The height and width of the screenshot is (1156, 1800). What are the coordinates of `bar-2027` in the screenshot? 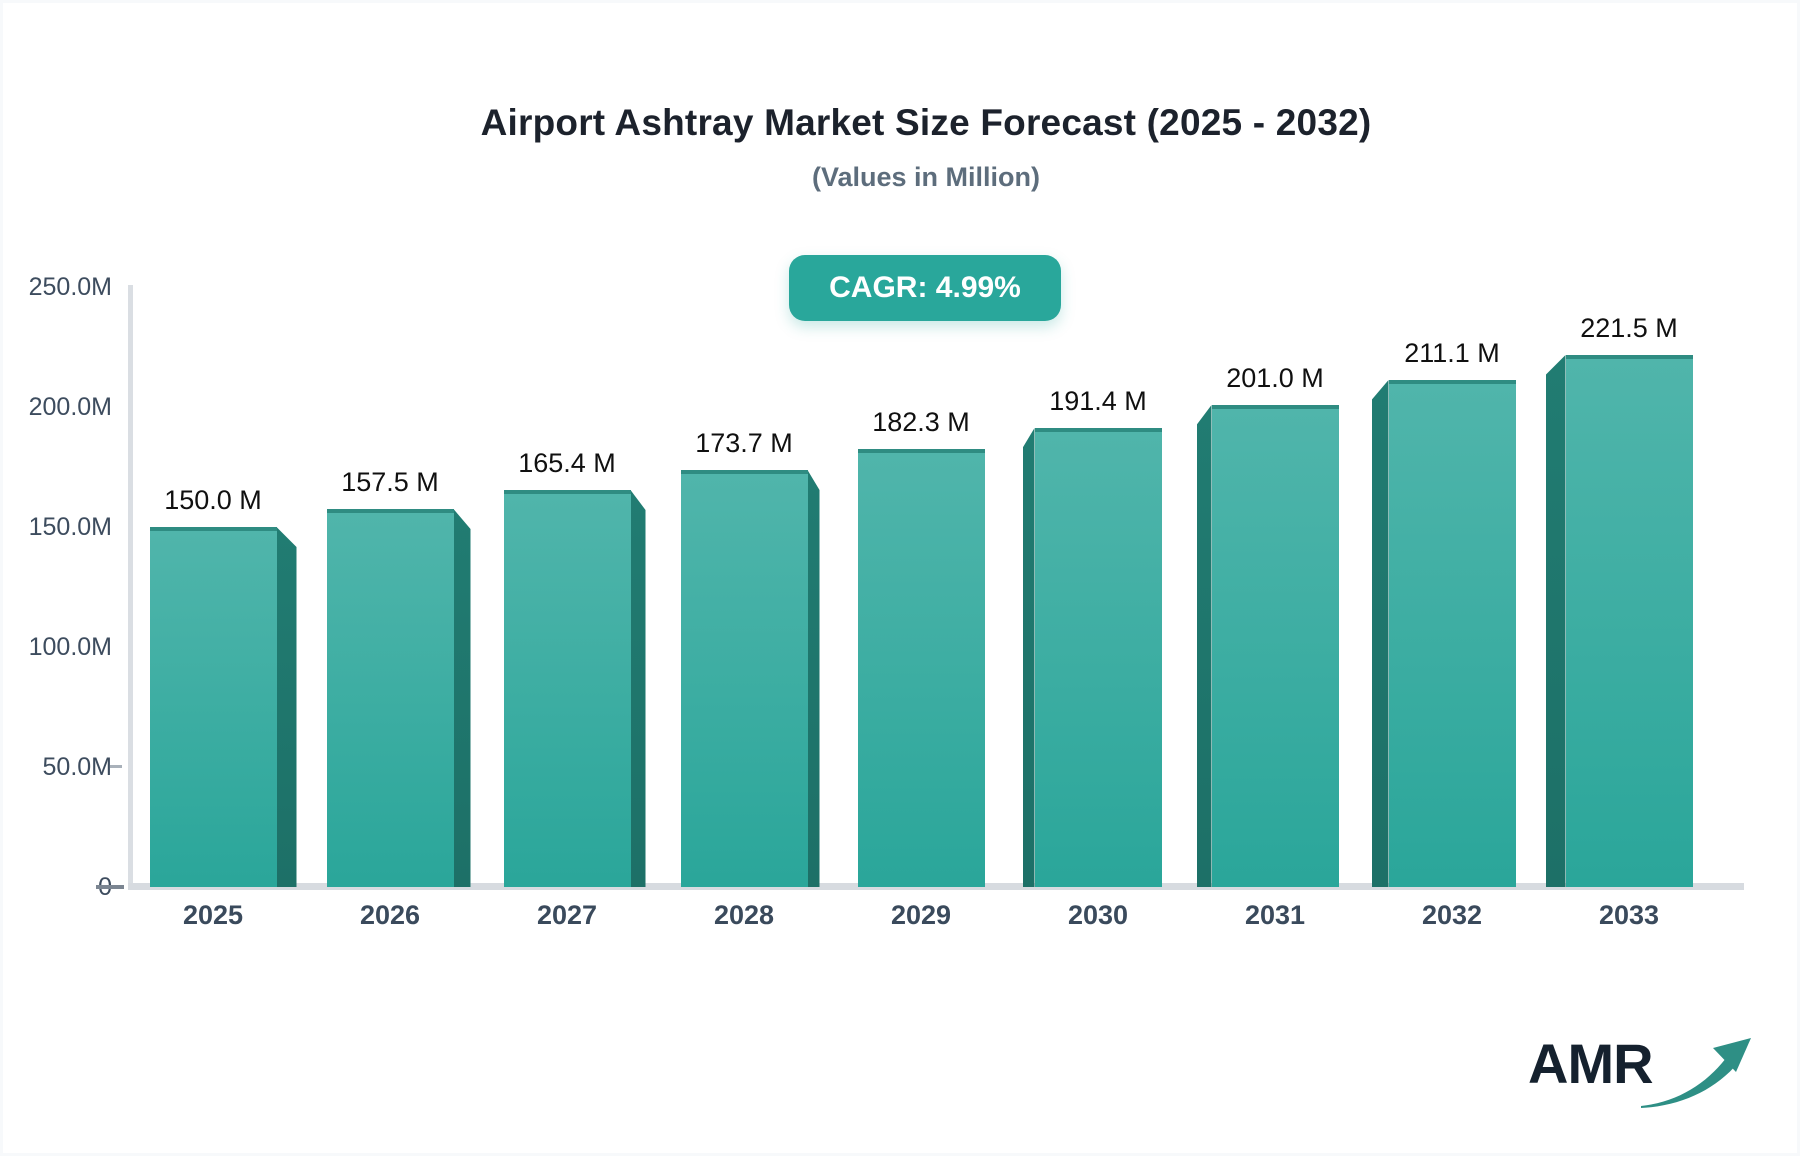 It's located at (567, 688).